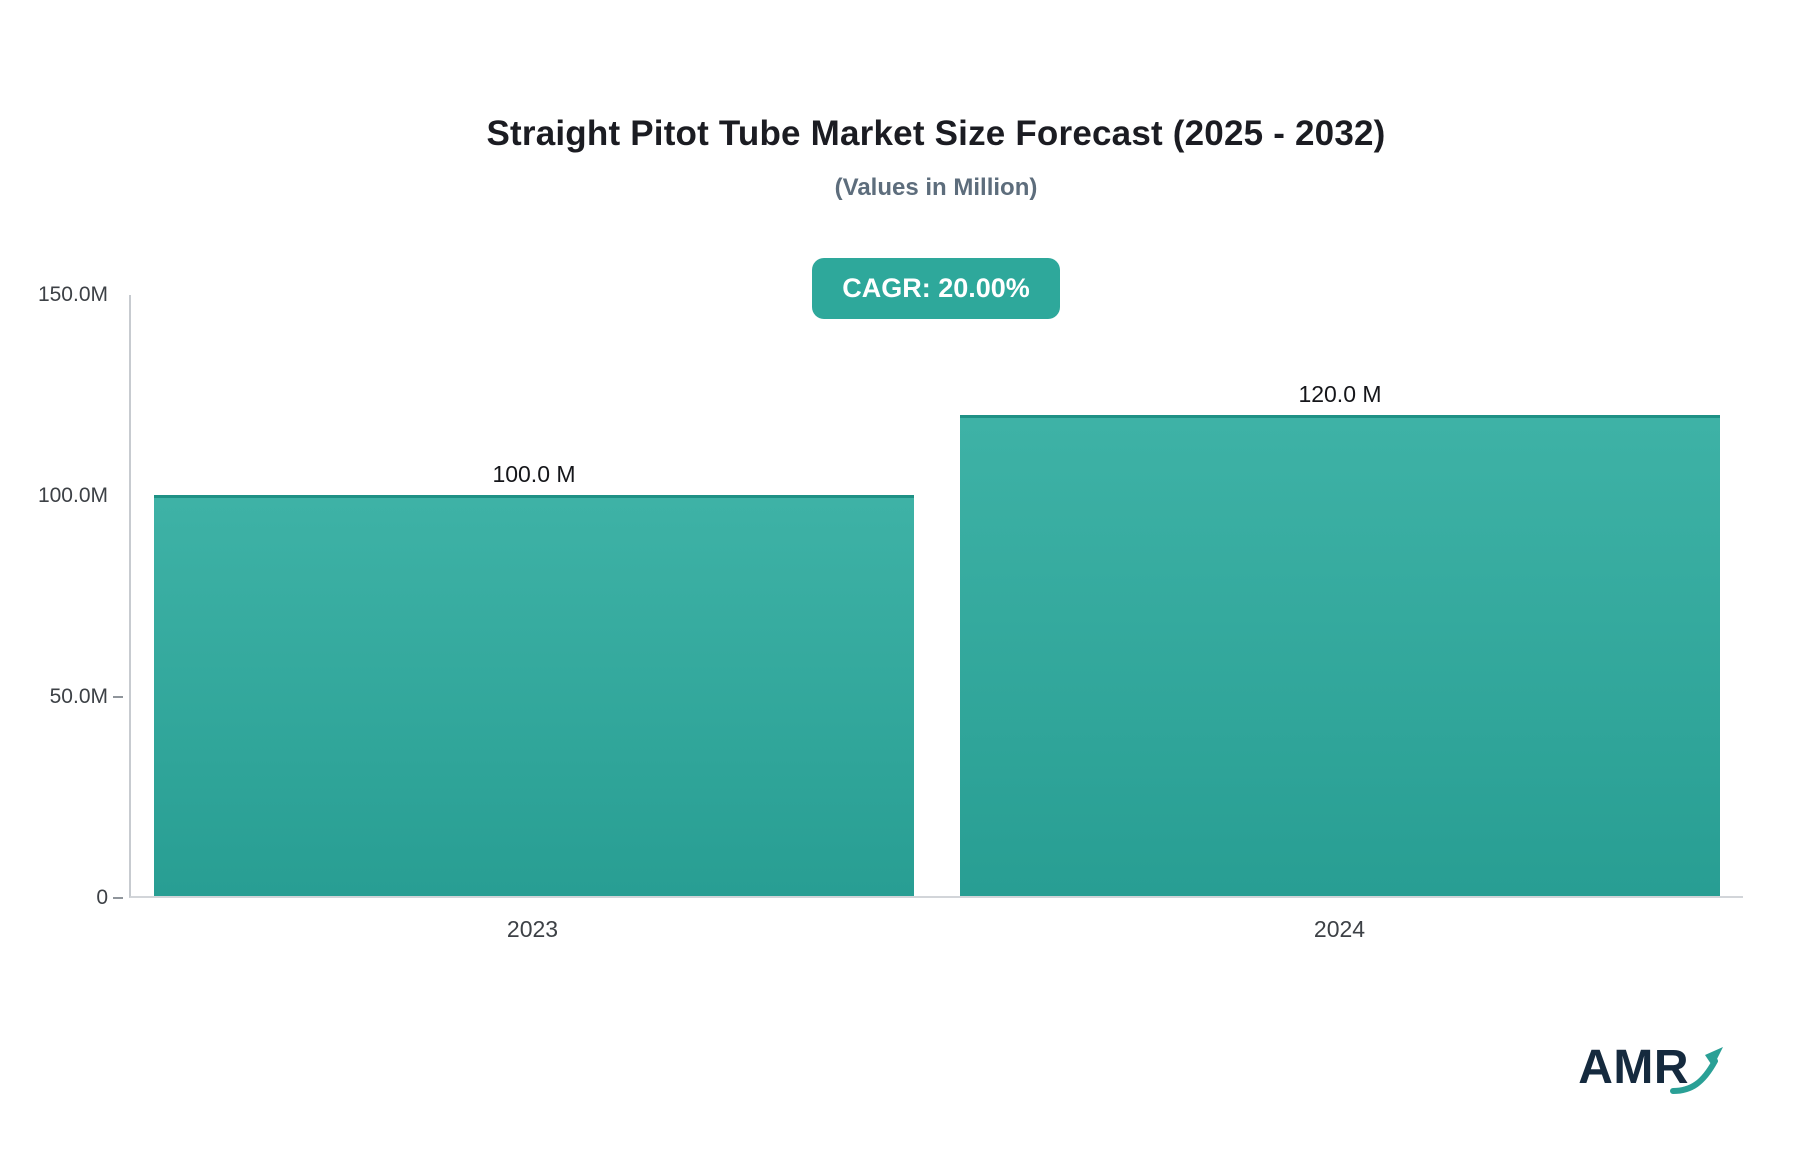  I want to click on bar-value-label: 100.0 M, so click(534, 474).